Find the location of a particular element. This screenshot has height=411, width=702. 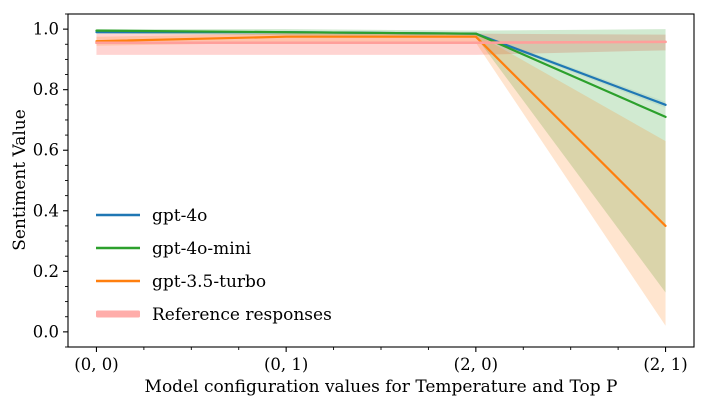

y-tick-label: 1.0 is located at coordinates (46, 29).